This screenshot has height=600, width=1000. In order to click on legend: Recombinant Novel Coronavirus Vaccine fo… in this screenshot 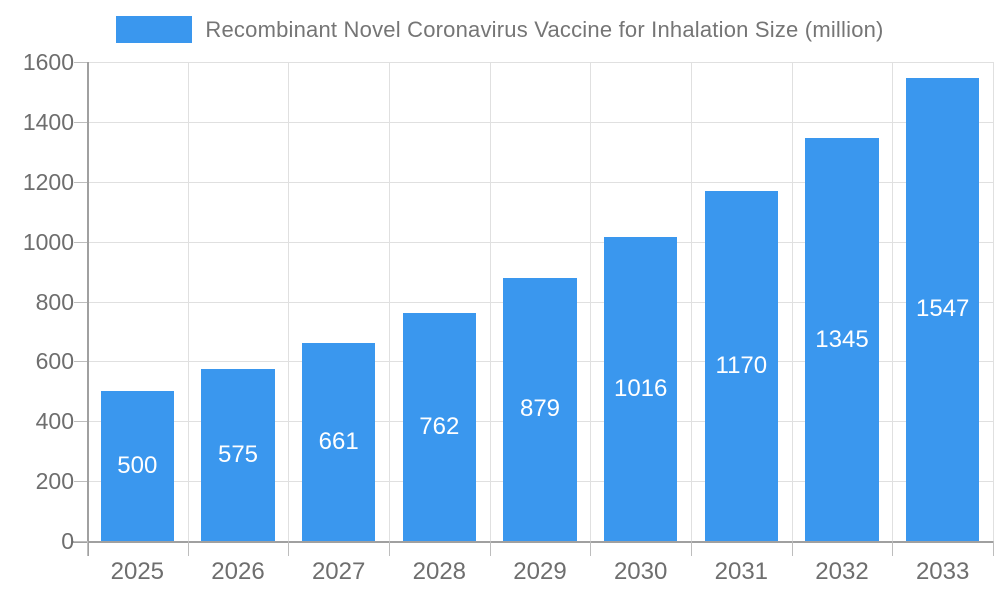, I will do `click(500, 29)`.